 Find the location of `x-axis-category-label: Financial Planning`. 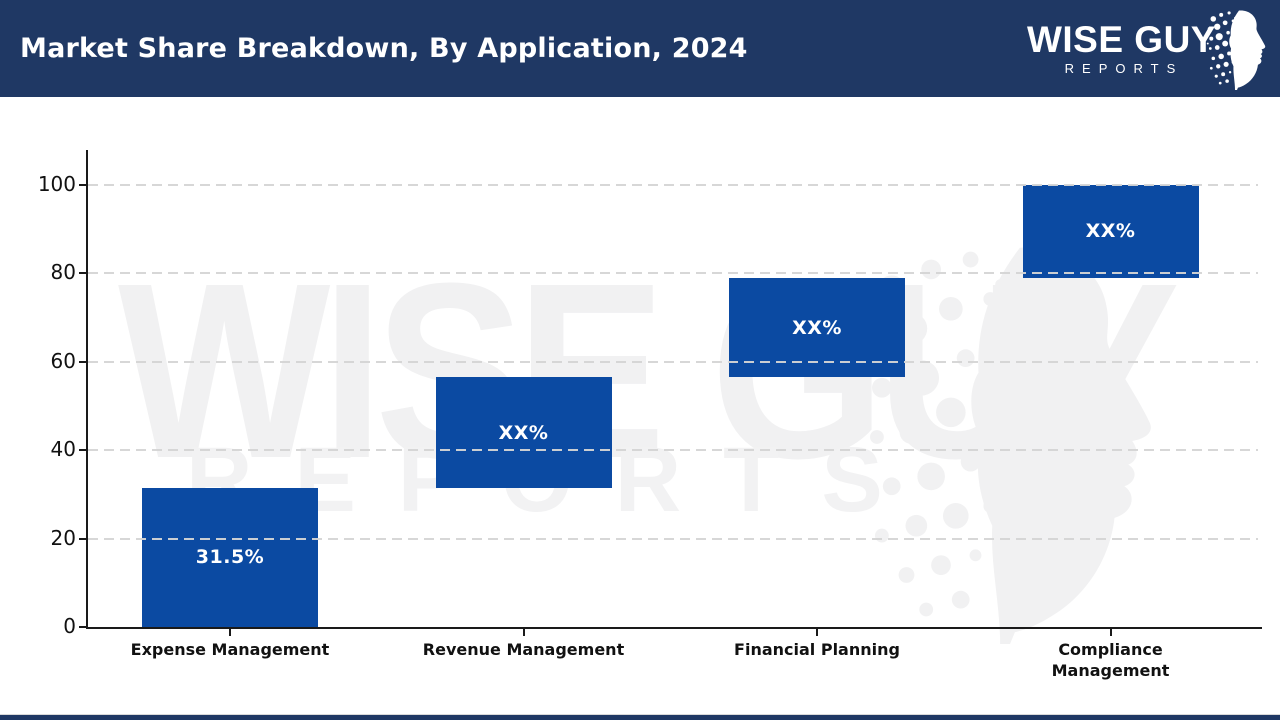

x-axis-category-label: Financial Planning is located at coordinates (817, 649).